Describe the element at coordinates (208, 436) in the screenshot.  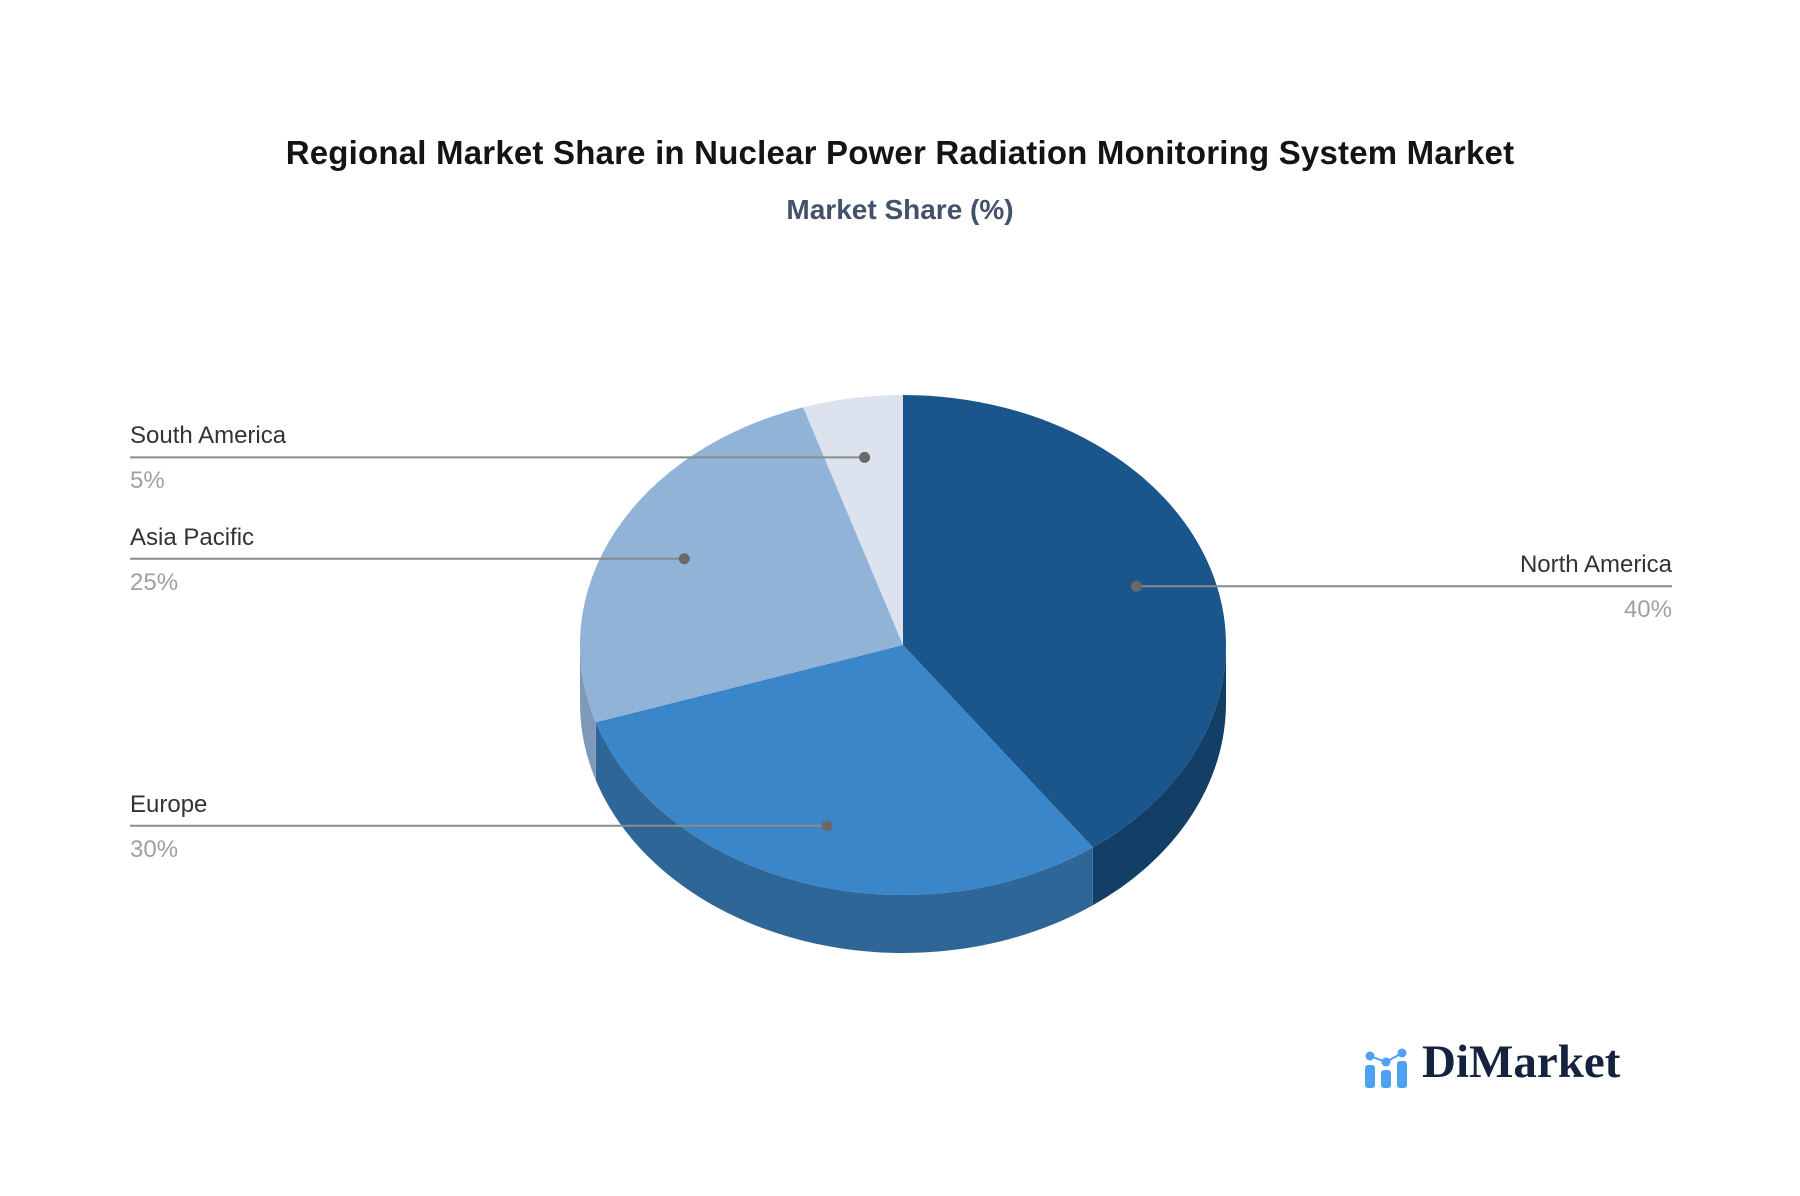
I see `slice-label-south-america: South America` at that location.